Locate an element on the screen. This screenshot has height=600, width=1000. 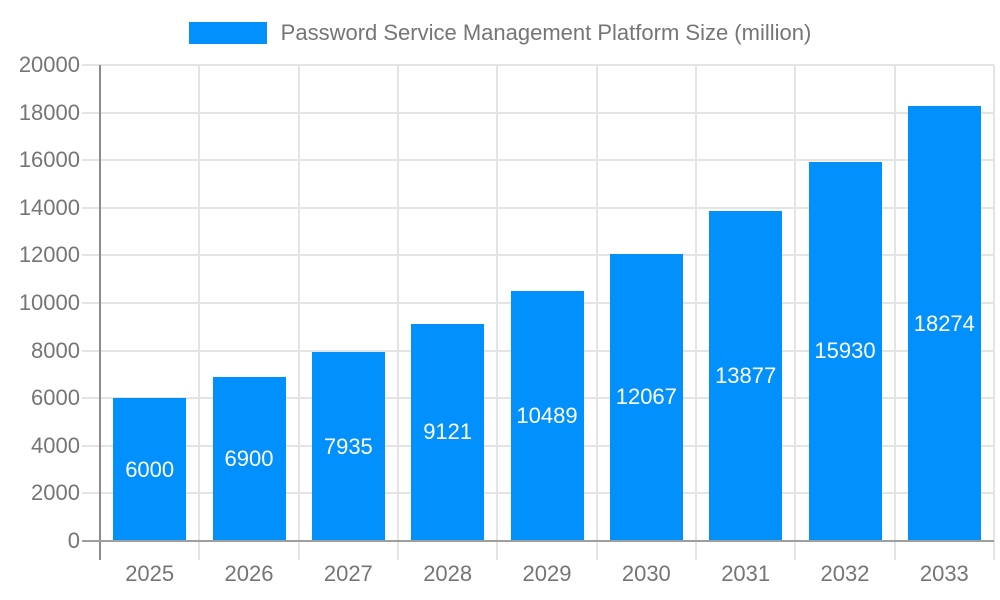
bar-value-label: 7935 is located at coordinates (348, 446).